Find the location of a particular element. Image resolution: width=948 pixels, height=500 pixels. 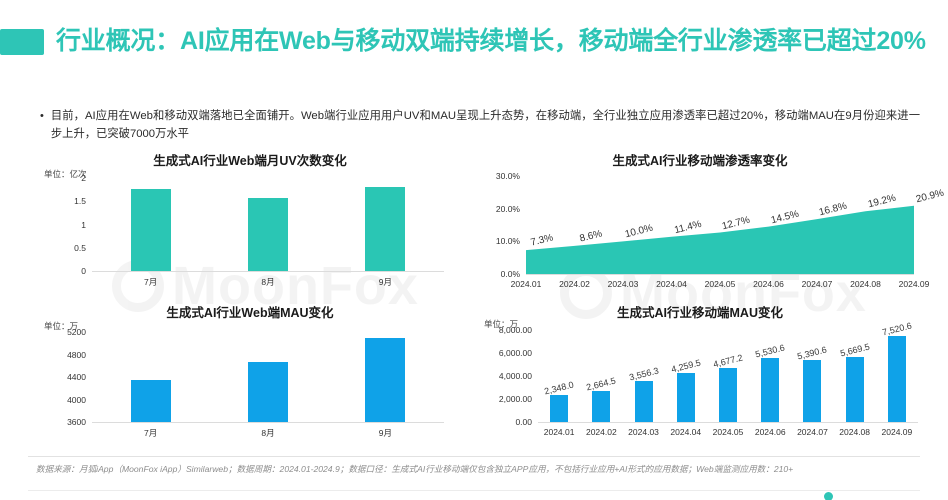

y-axis-tick: 10.0% is located at coordinates (507, 241).